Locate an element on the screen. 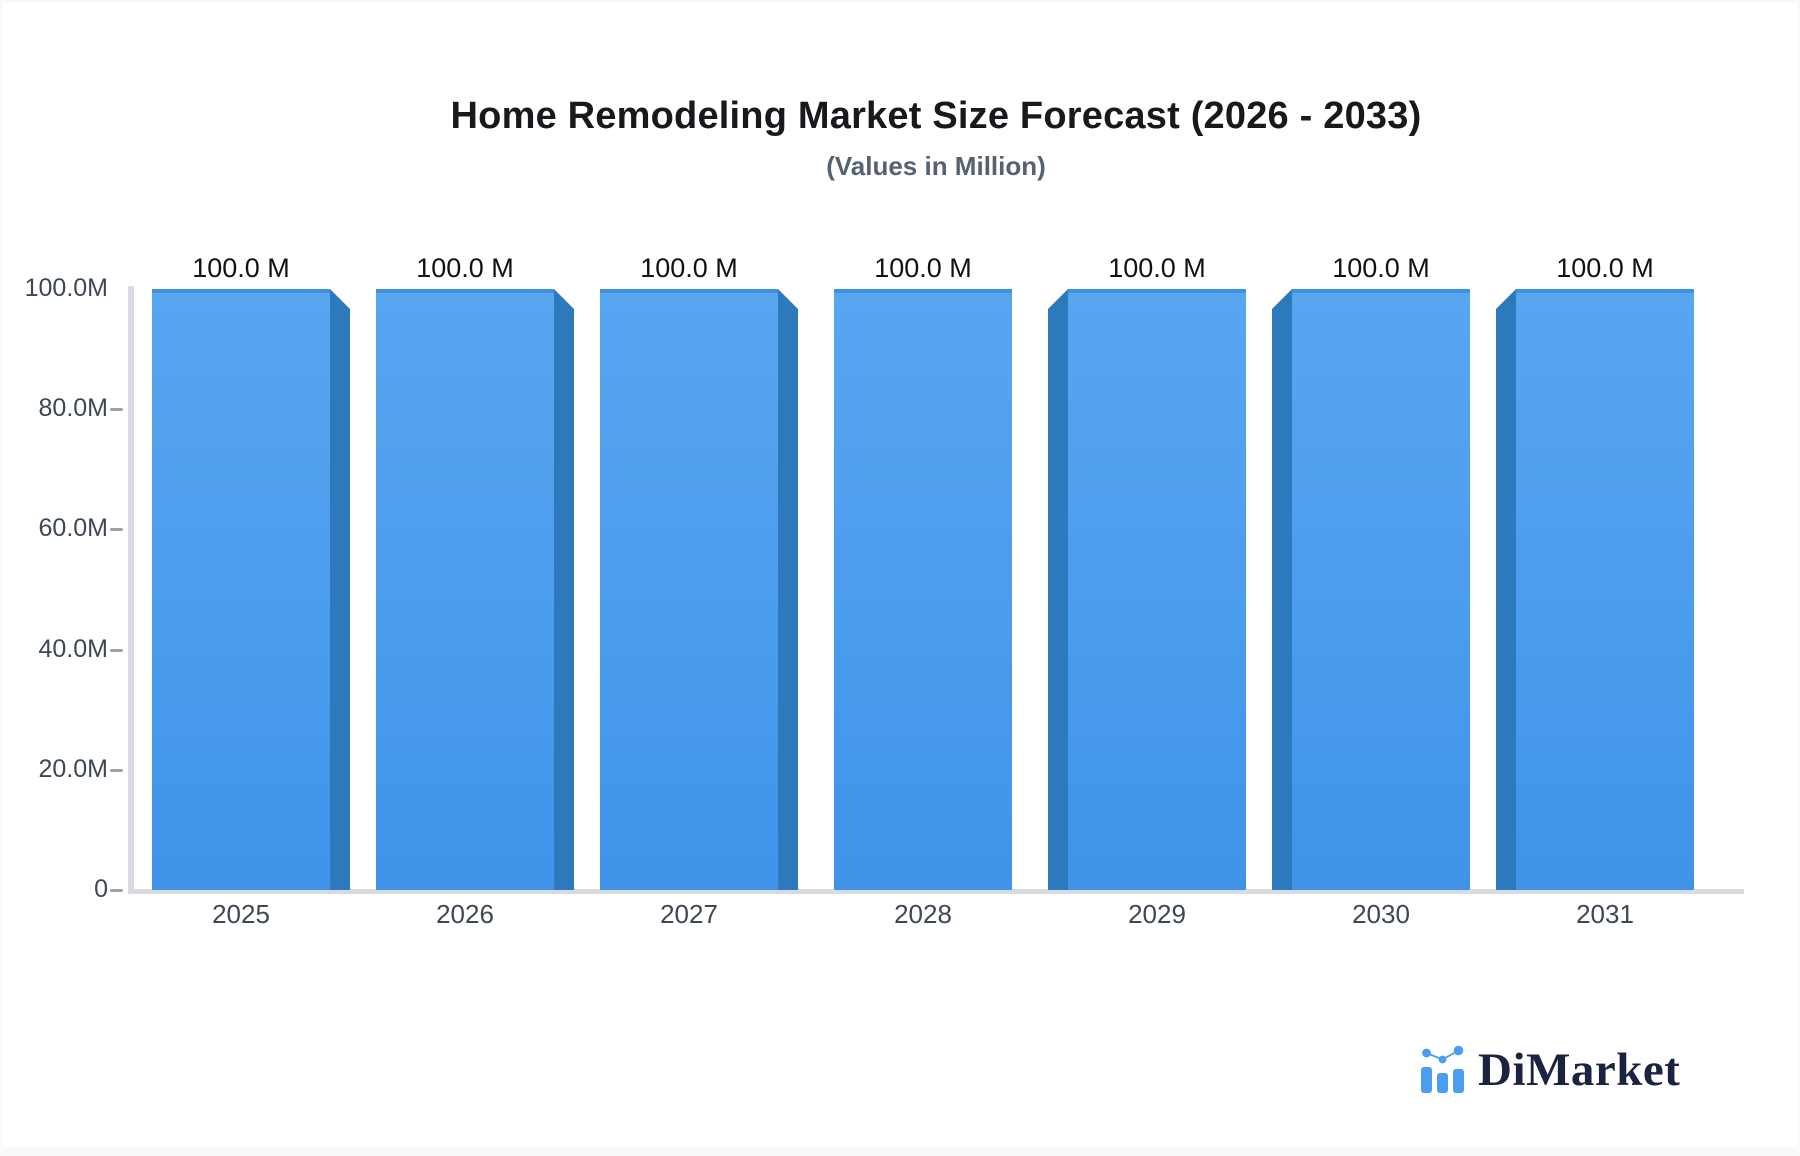 The height and width of the screenshot is (1156, 1800). y-axis-tick-label: 20.0M is located at coordinates (73, 768).